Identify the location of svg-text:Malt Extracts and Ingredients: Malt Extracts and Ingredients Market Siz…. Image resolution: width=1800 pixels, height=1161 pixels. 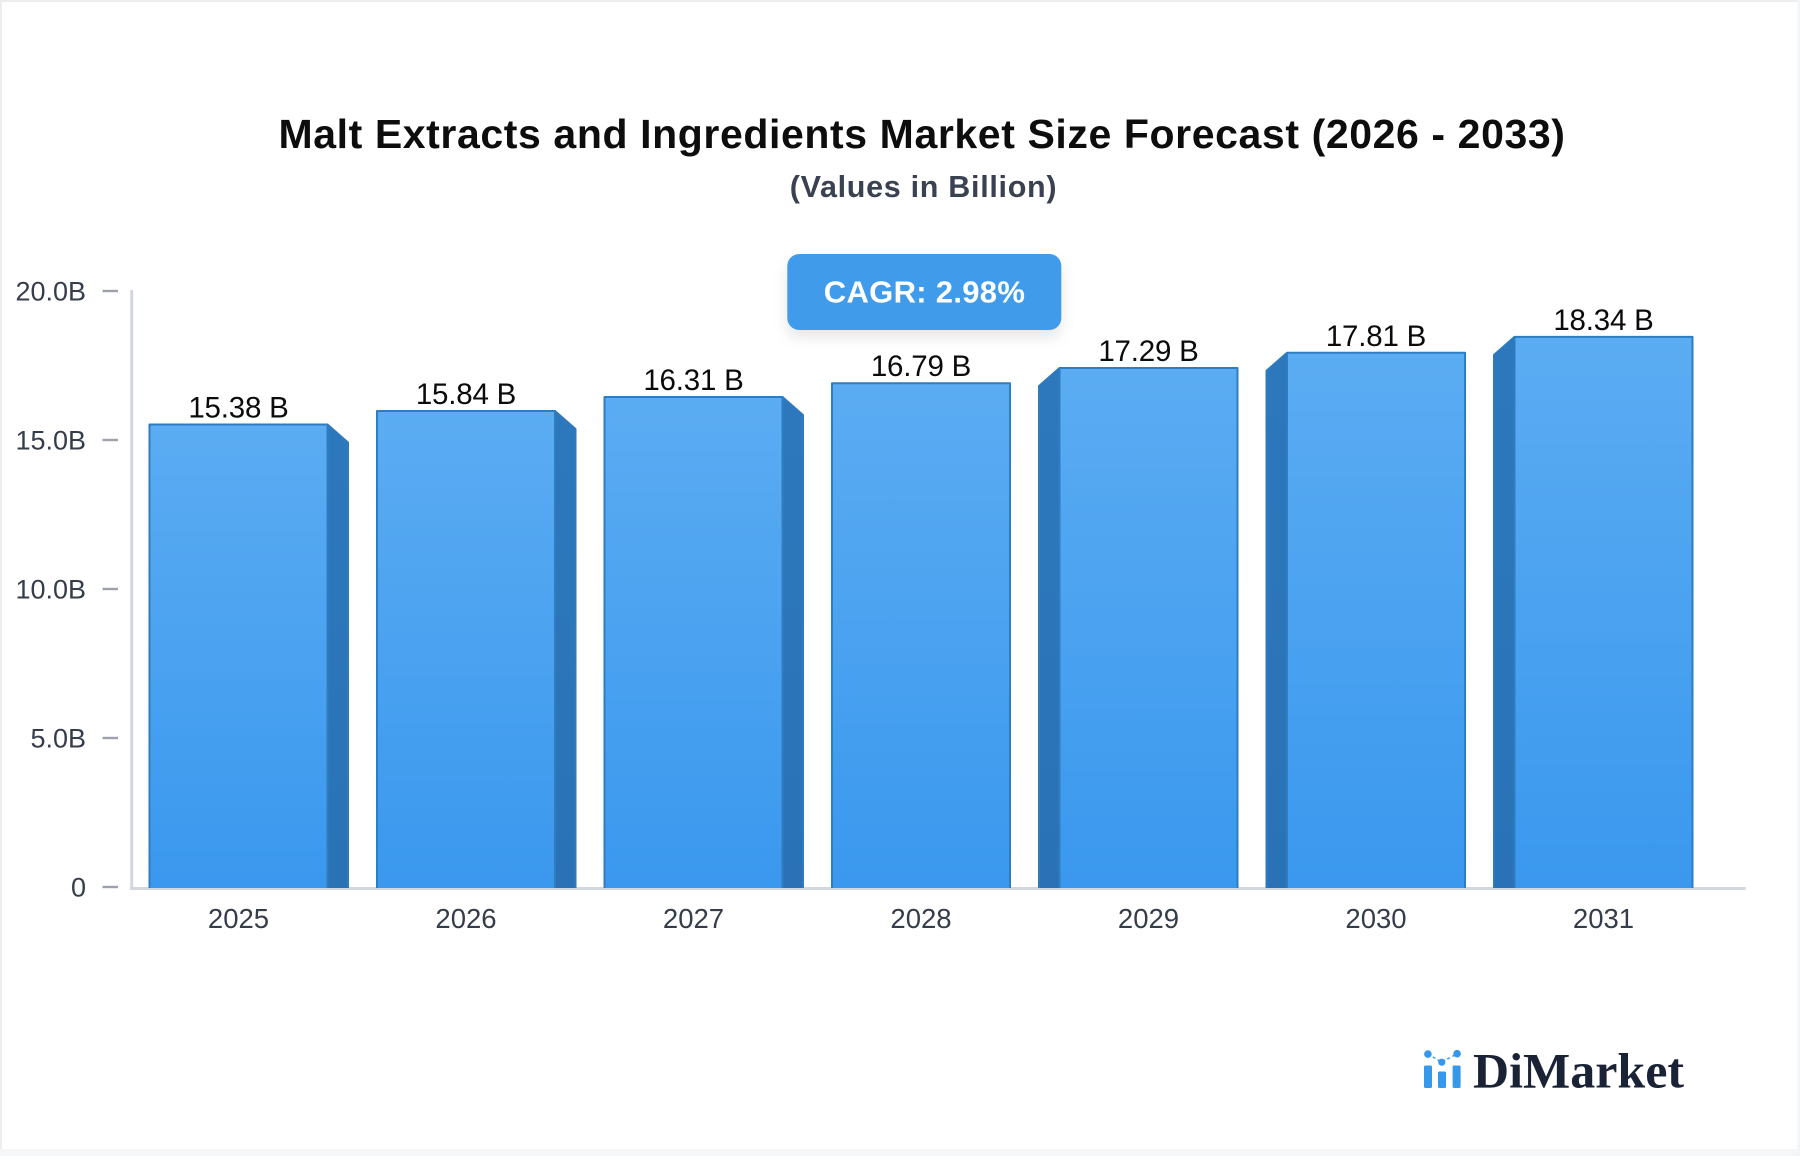
(921, 134).